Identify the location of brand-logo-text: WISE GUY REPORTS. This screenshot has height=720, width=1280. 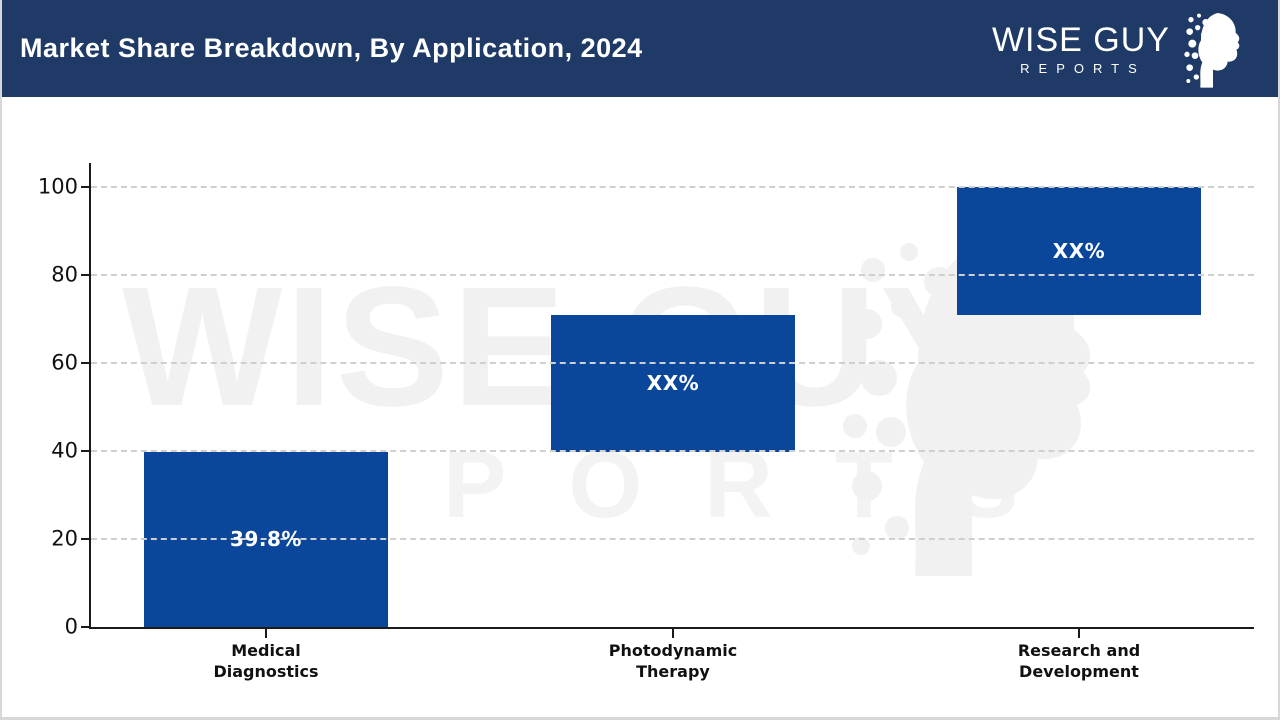
(1081, 49).